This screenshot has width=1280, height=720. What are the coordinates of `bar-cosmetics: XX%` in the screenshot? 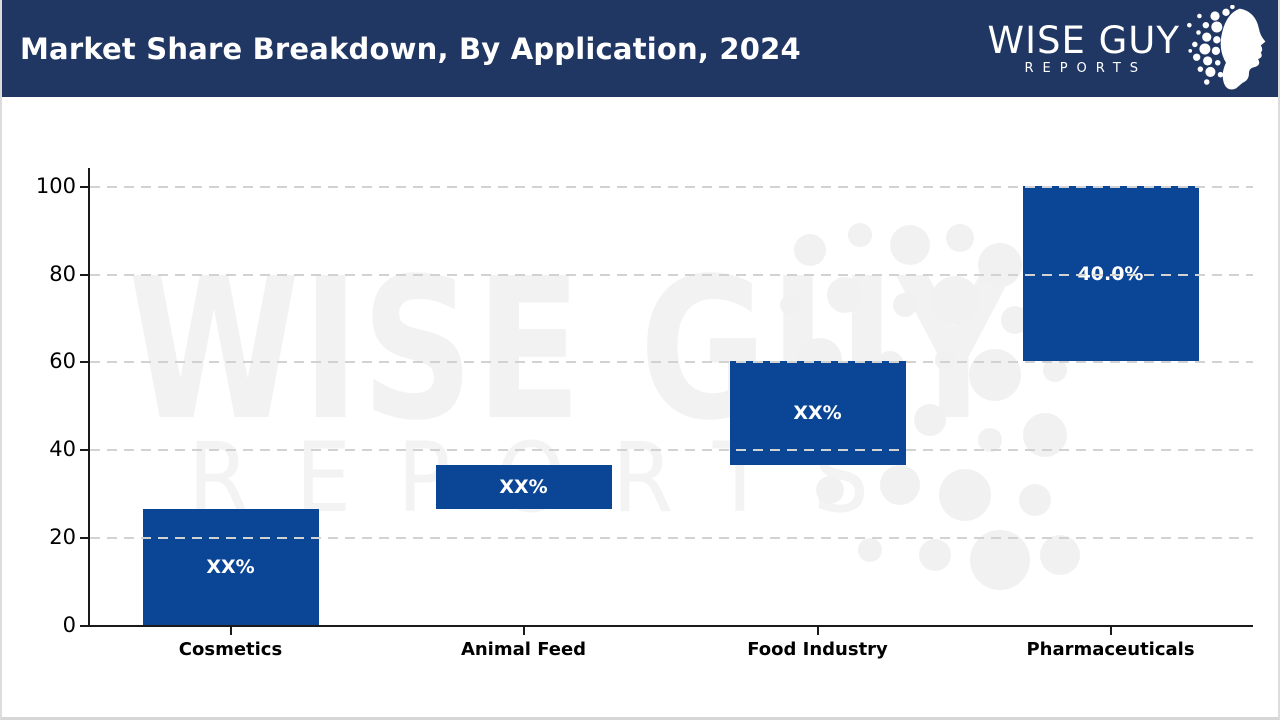 It's located at (230, 566).